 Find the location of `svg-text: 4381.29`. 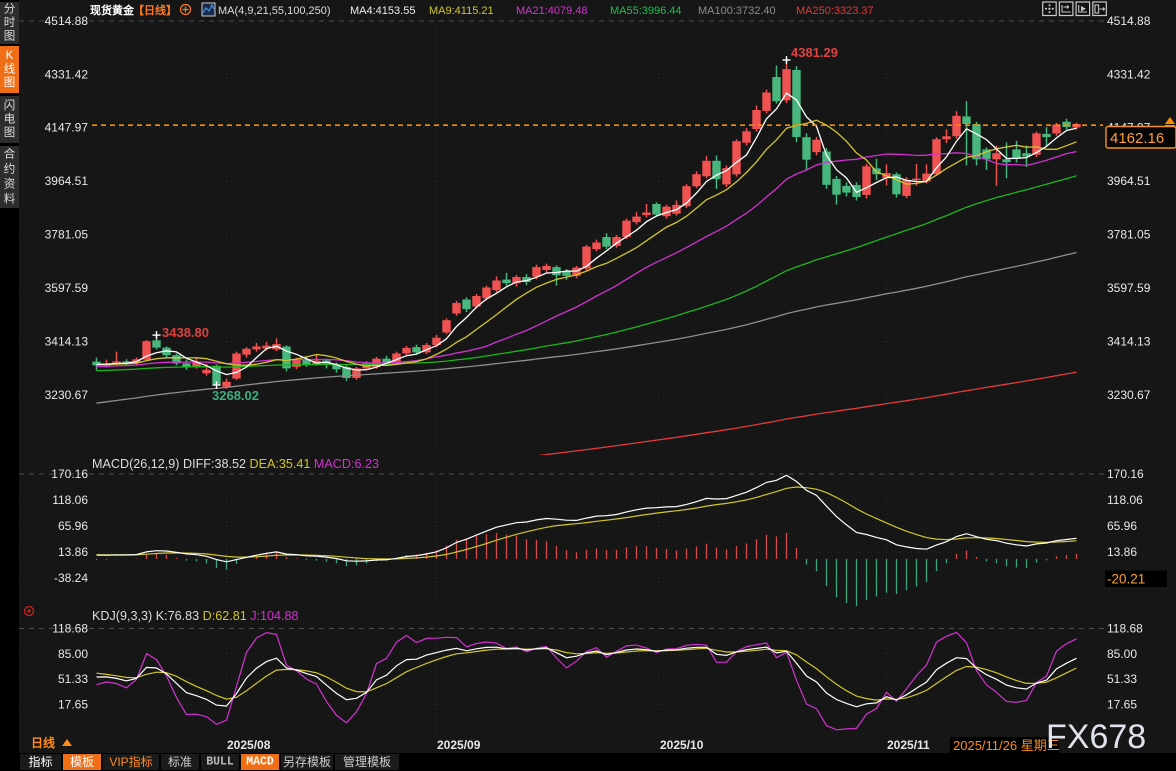

svg-text: 4381.29 is located at coordinates (814, 52).